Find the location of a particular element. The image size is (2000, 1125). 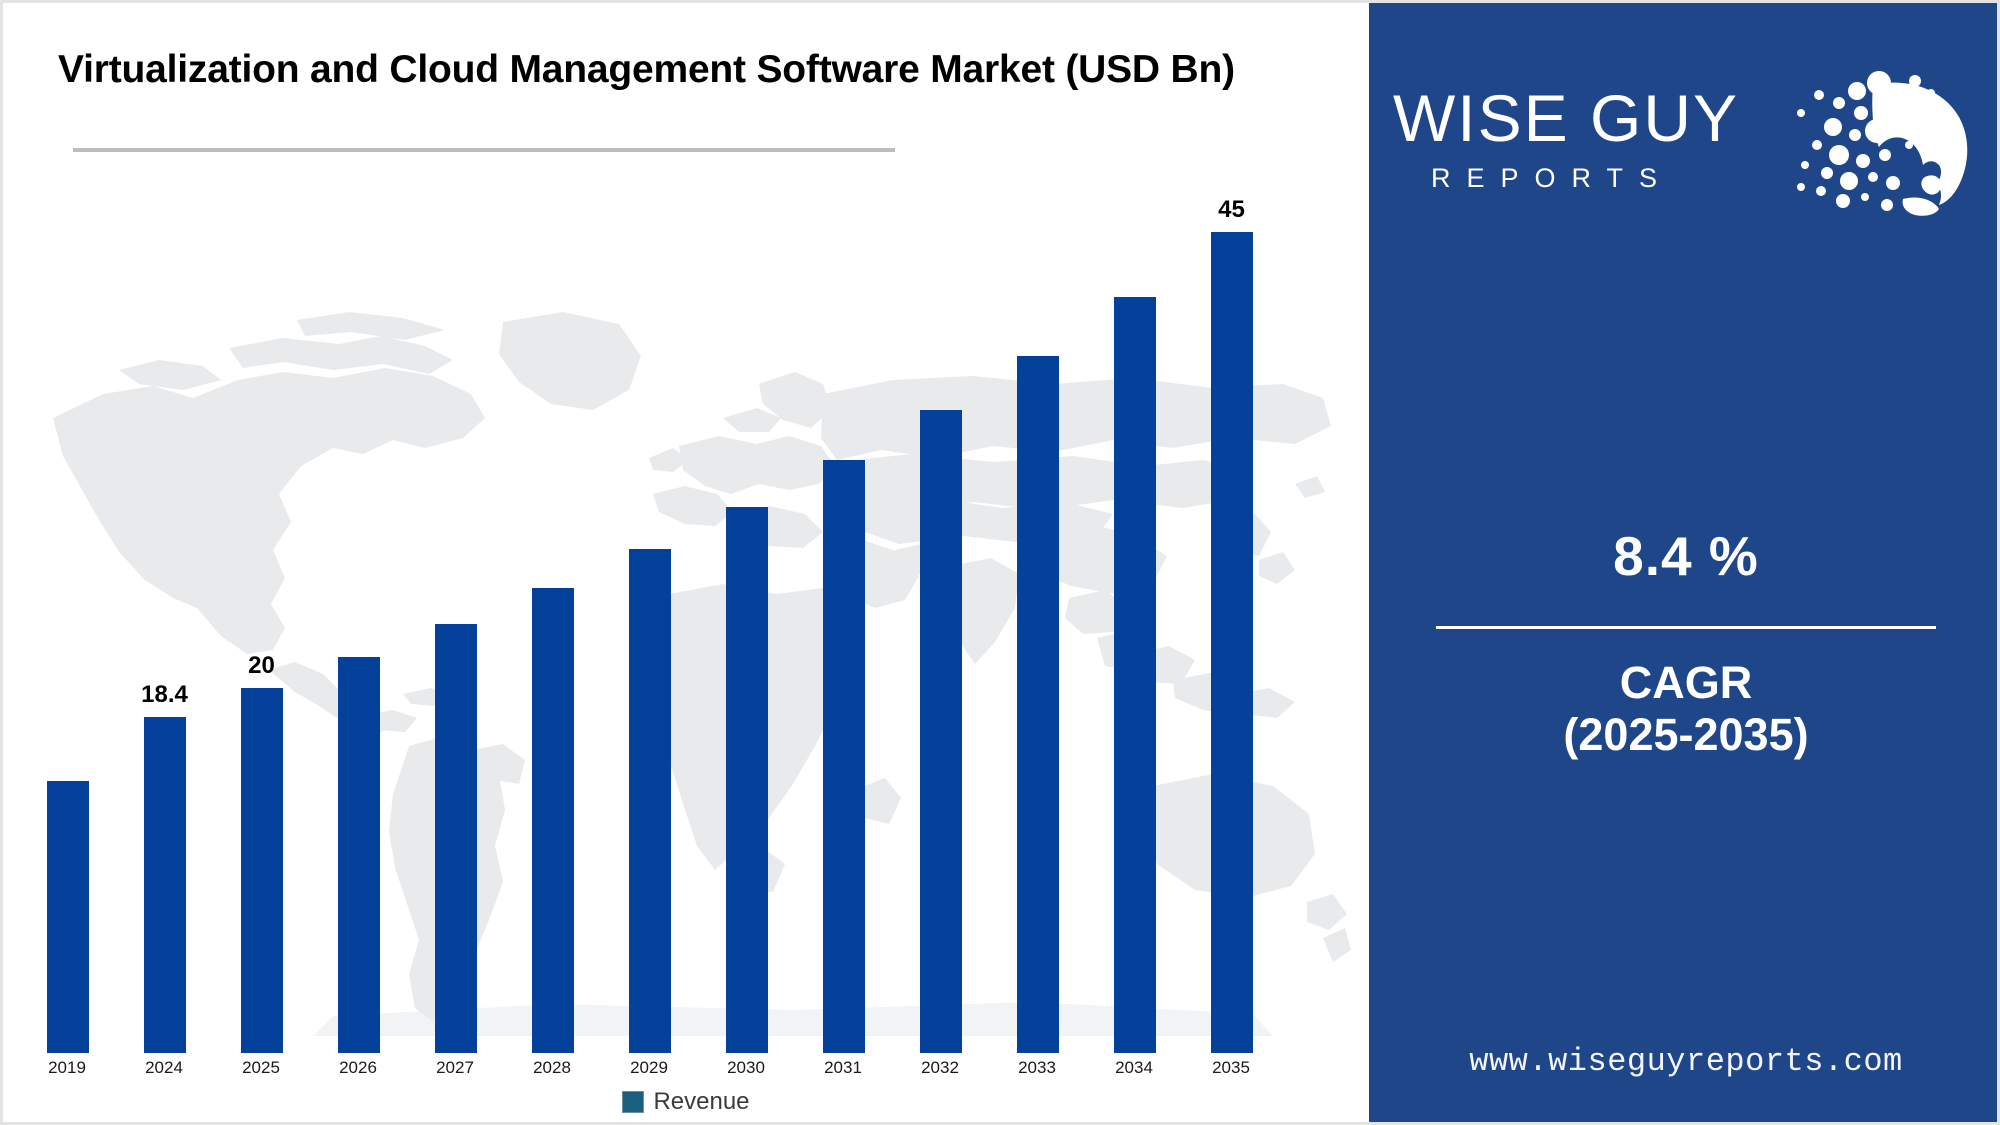

x-tick-2027: 2027 is located at coordinates (455, 1067).